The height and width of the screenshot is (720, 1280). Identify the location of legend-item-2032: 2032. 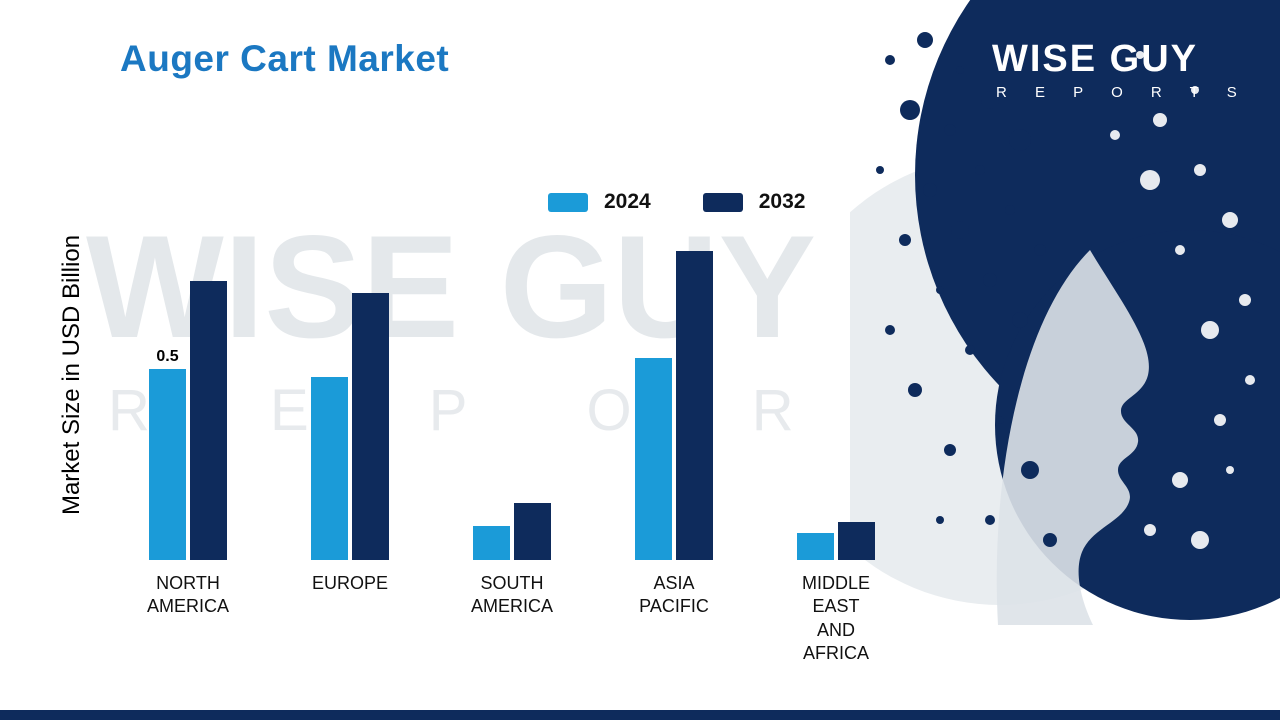
(754, 202).